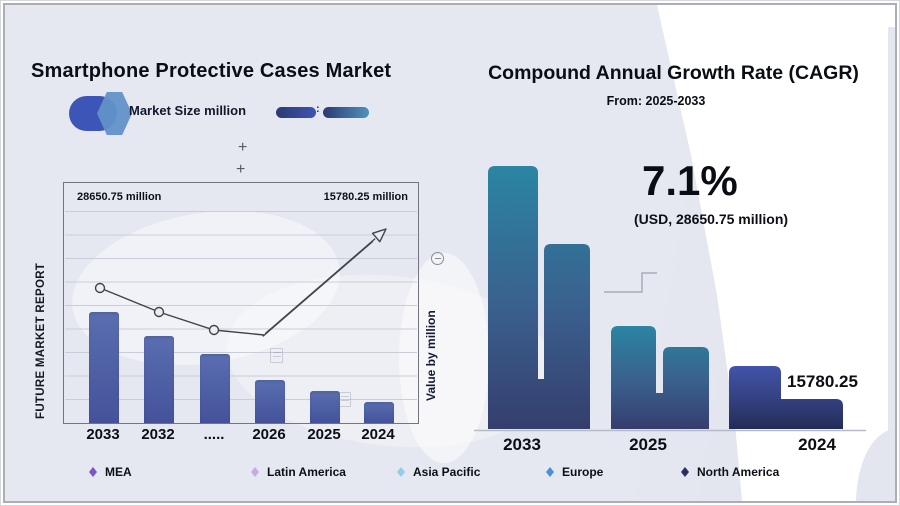 The width and height of the screenshot is (900, 506). I want to click on legend-item-label: Asia Pacific, so click(447, 472).